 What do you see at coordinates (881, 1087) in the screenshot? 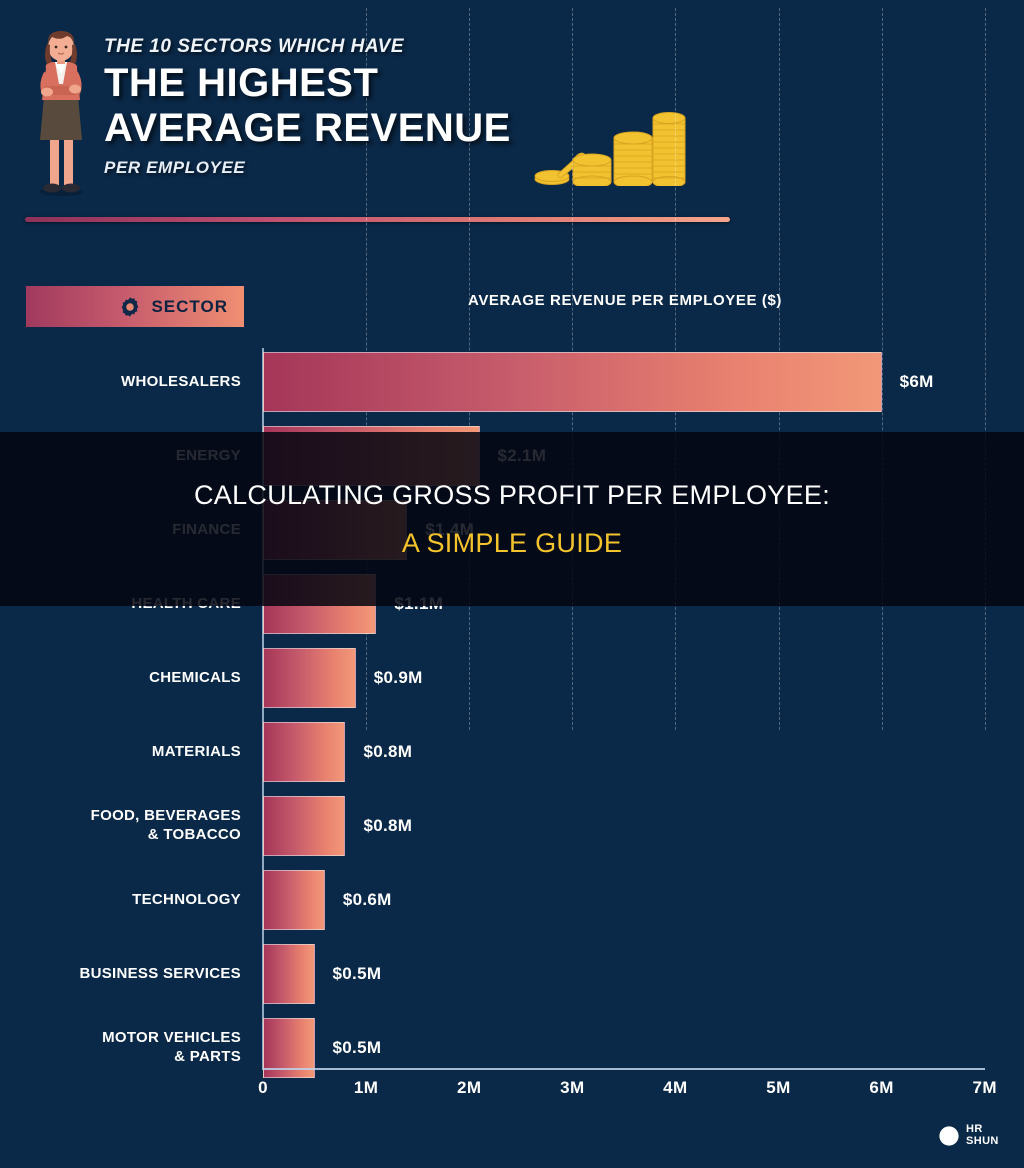
I see `x-tick-label: 6M` at bounding box center [881, 1087].